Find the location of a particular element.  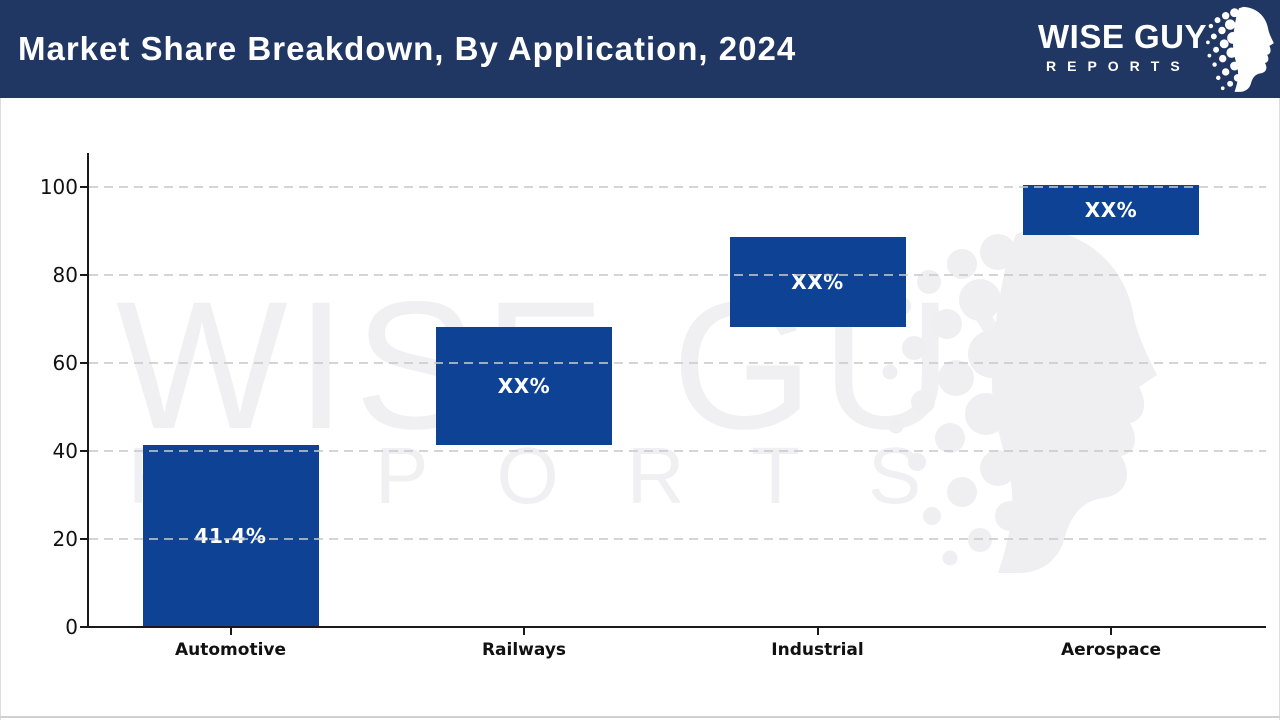

footer-divider is located at coordinates (640, 717).